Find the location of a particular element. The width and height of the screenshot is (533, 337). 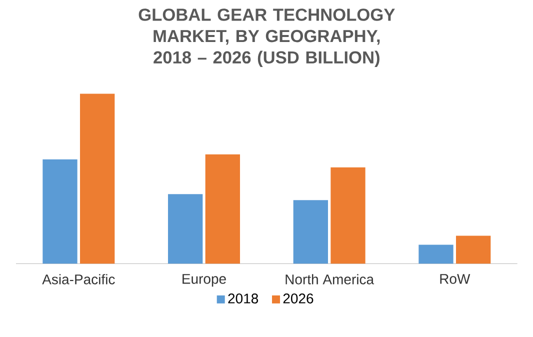

legend-label: 2018 is located at coordinates (243, 299).